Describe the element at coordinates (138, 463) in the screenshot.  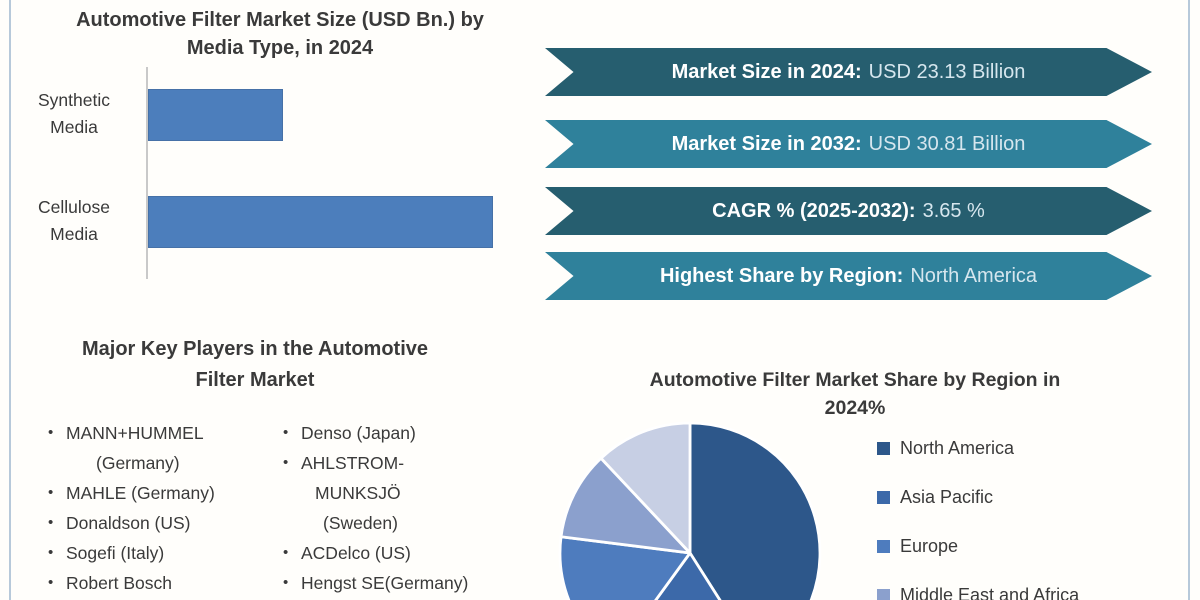
I see `key-player-country: (Germany)` at that location.